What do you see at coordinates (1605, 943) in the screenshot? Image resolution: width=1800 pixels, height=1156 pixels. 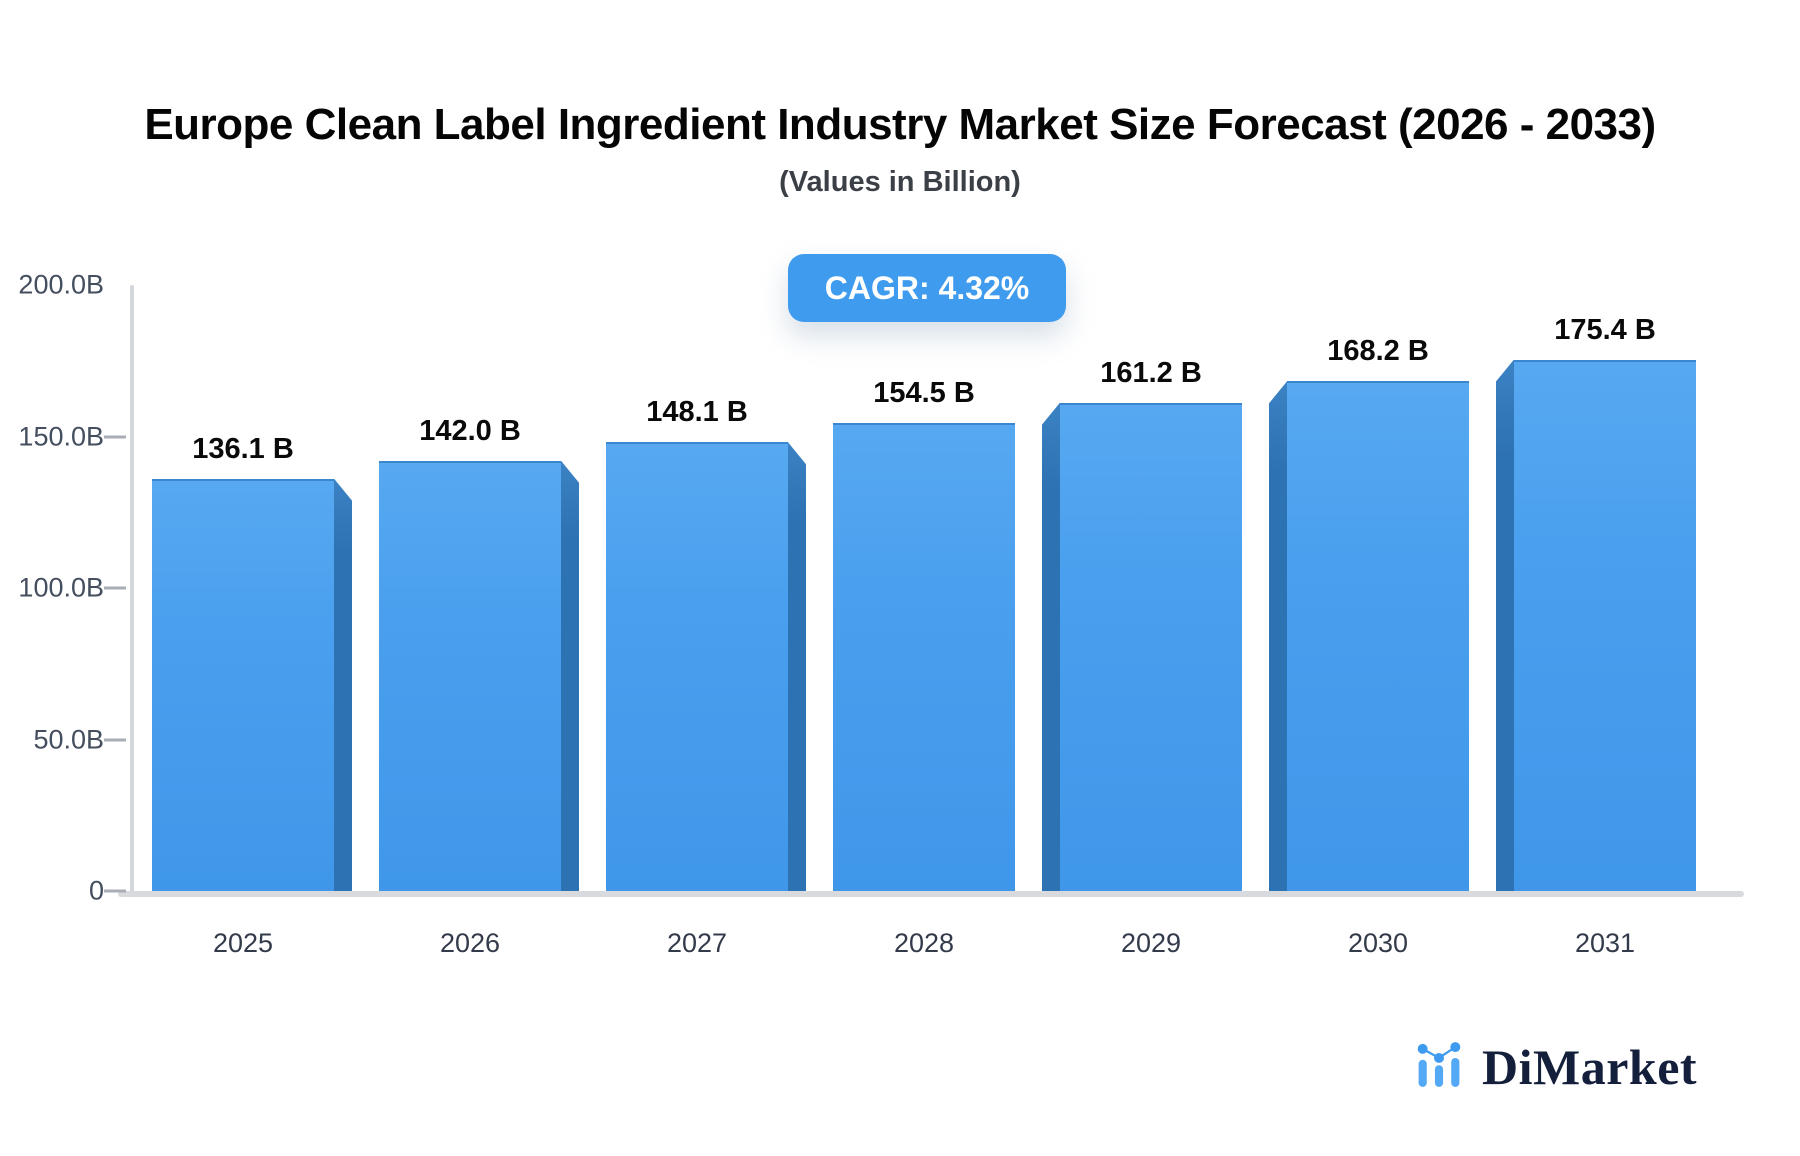 I see `x-tick-label-2031: 2031` at bounding box center [1605, 943].